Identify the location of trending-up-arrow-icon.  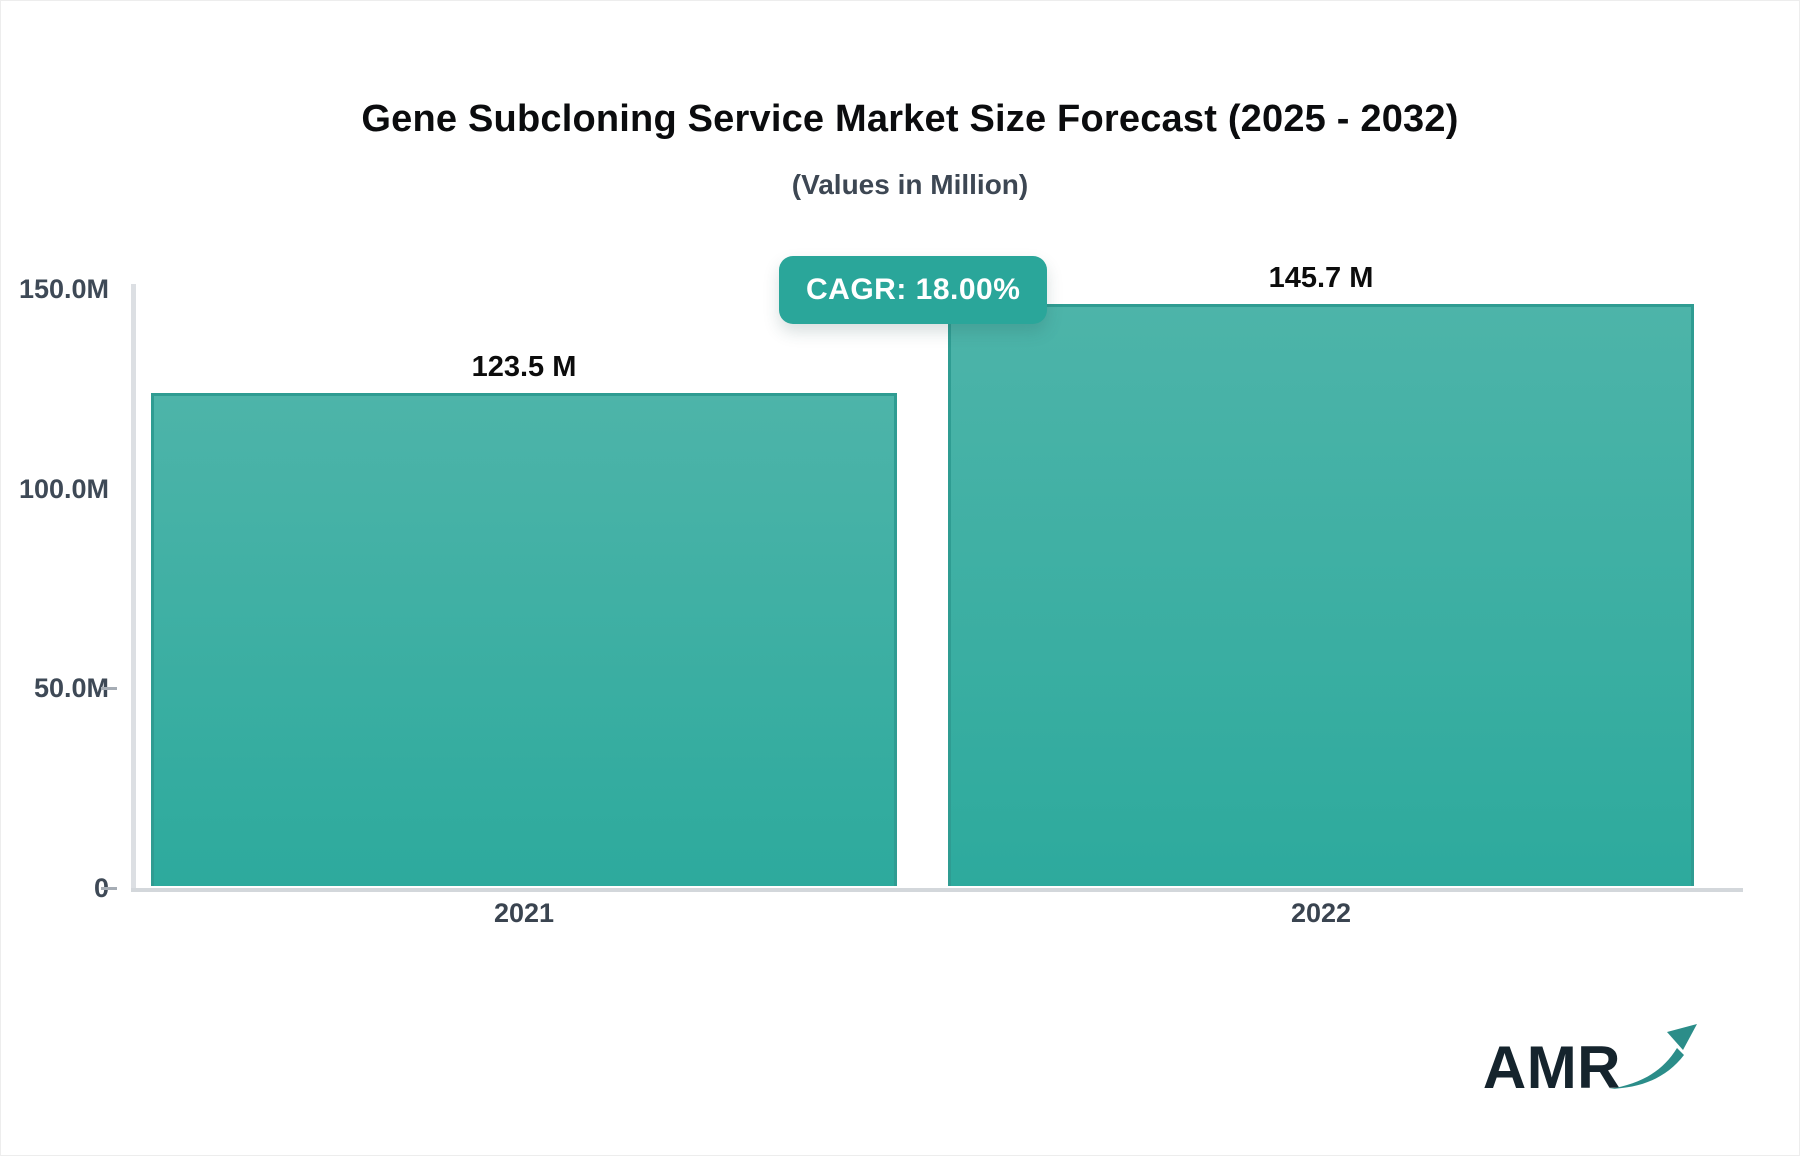
(1653, 1059).